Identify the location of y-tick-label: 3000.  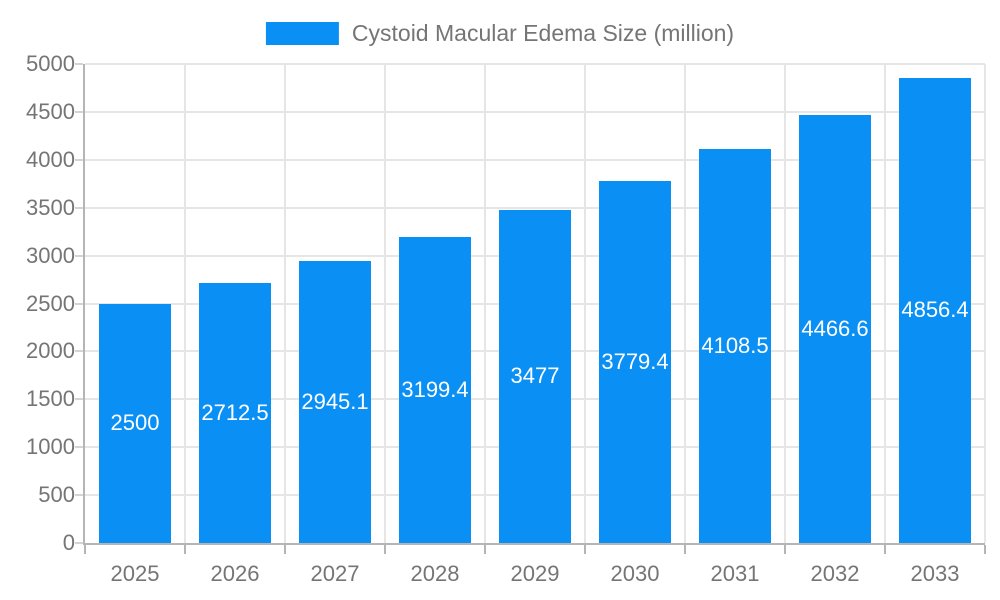
(50, 255).